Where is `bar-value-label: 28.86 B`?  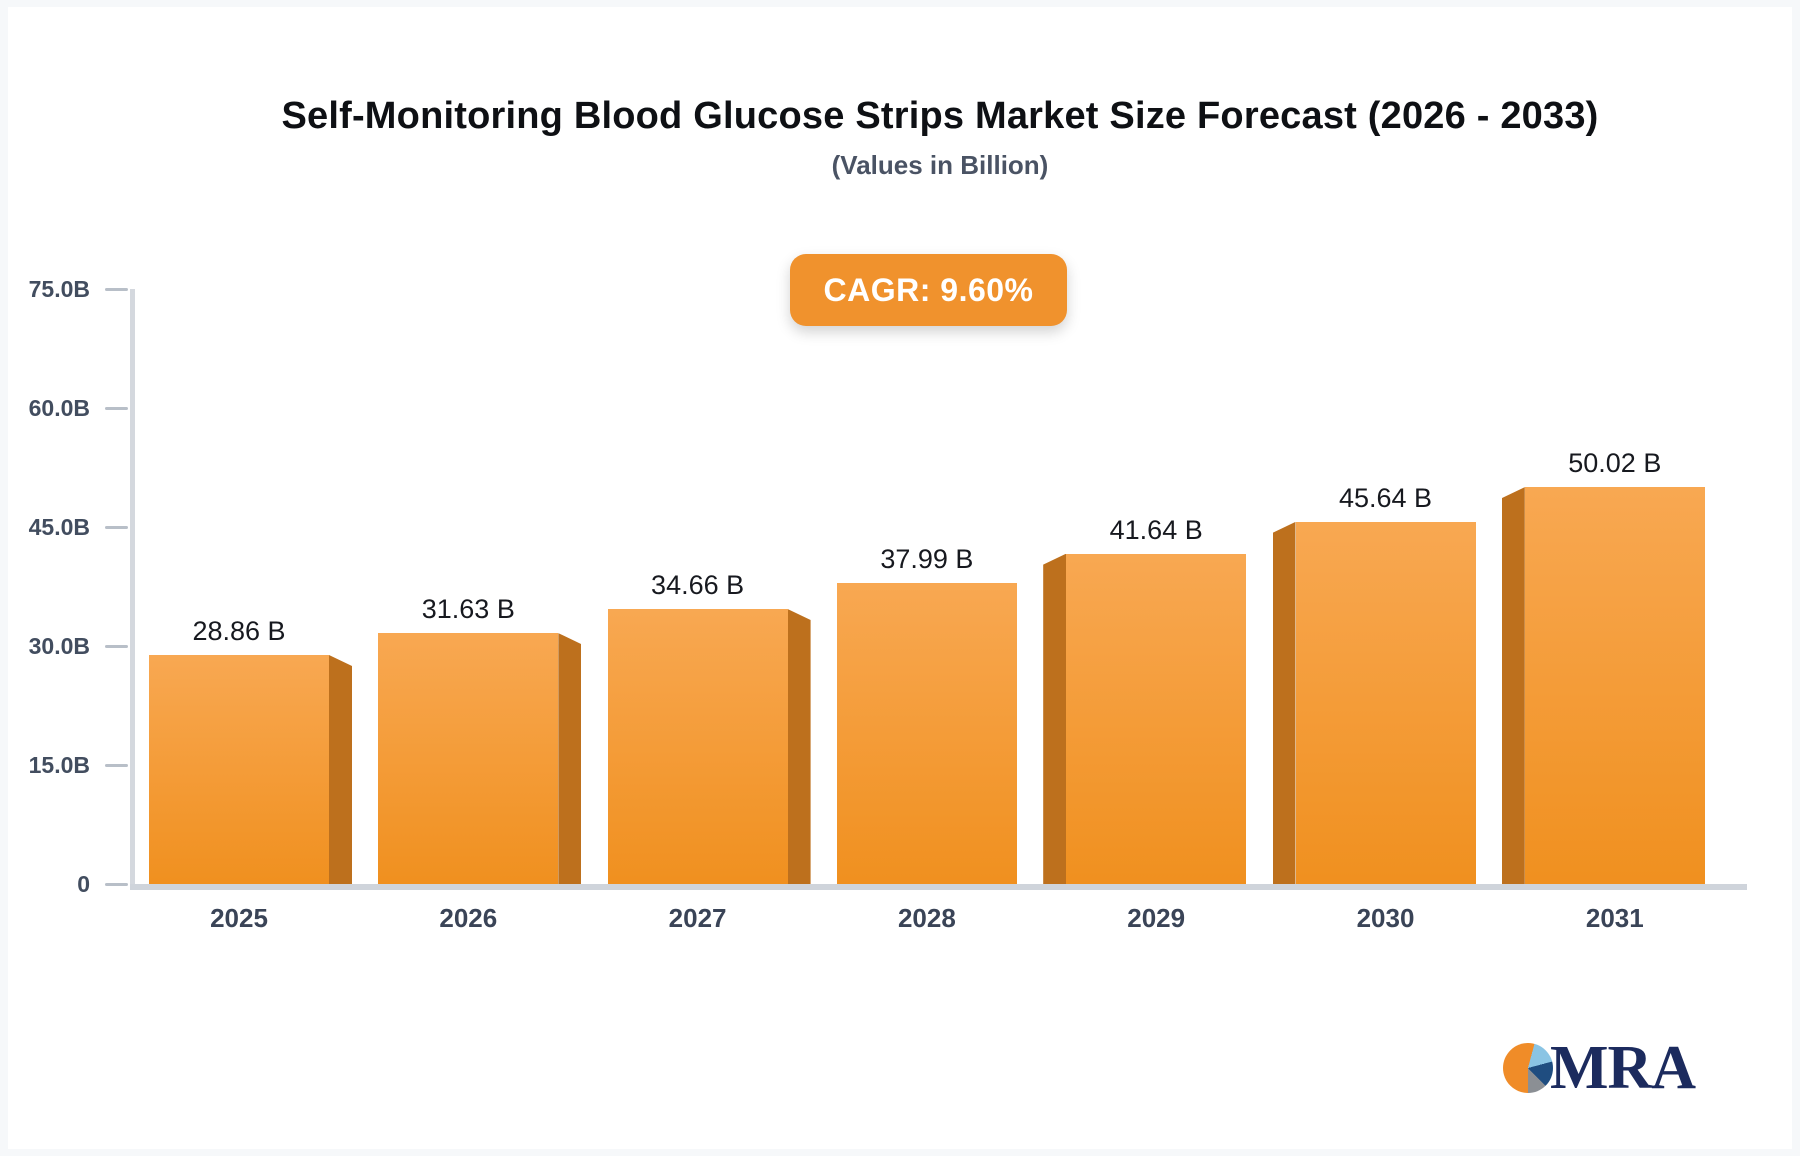
bar-value-label: 28.86 B is located at coordinates (239, 631).